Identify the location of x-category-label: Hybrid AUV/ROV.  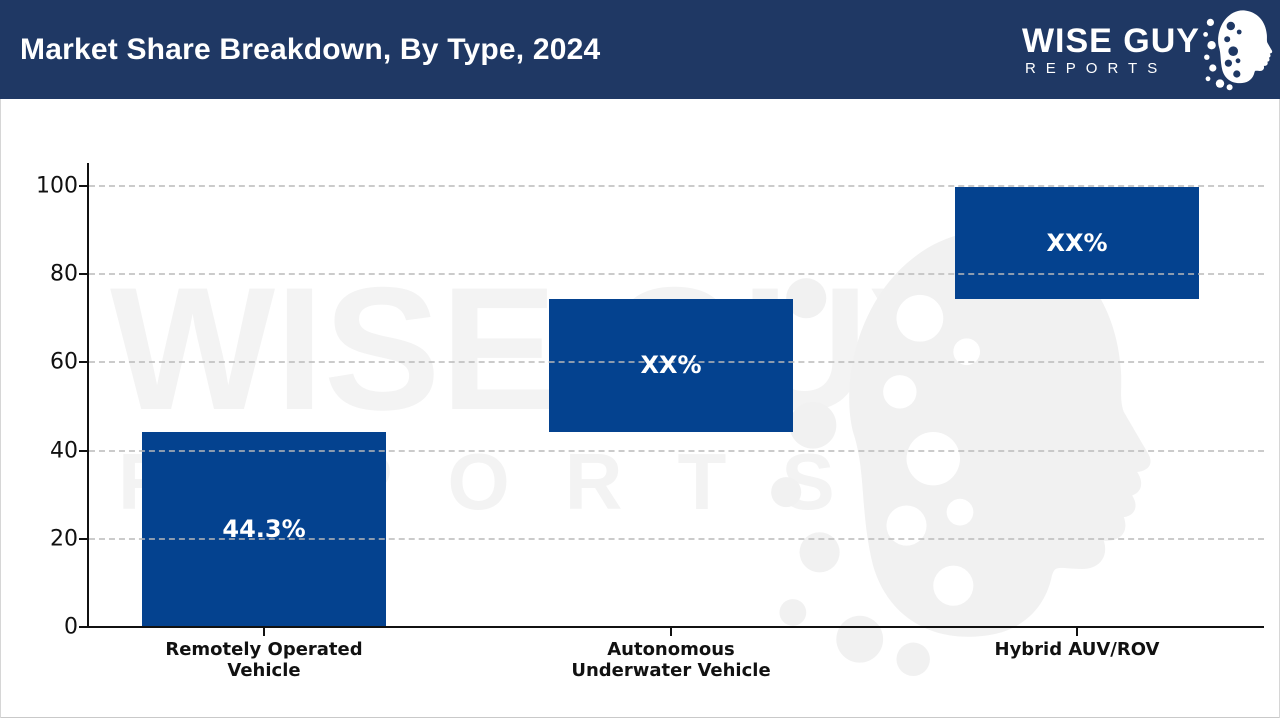
(1077, 649).